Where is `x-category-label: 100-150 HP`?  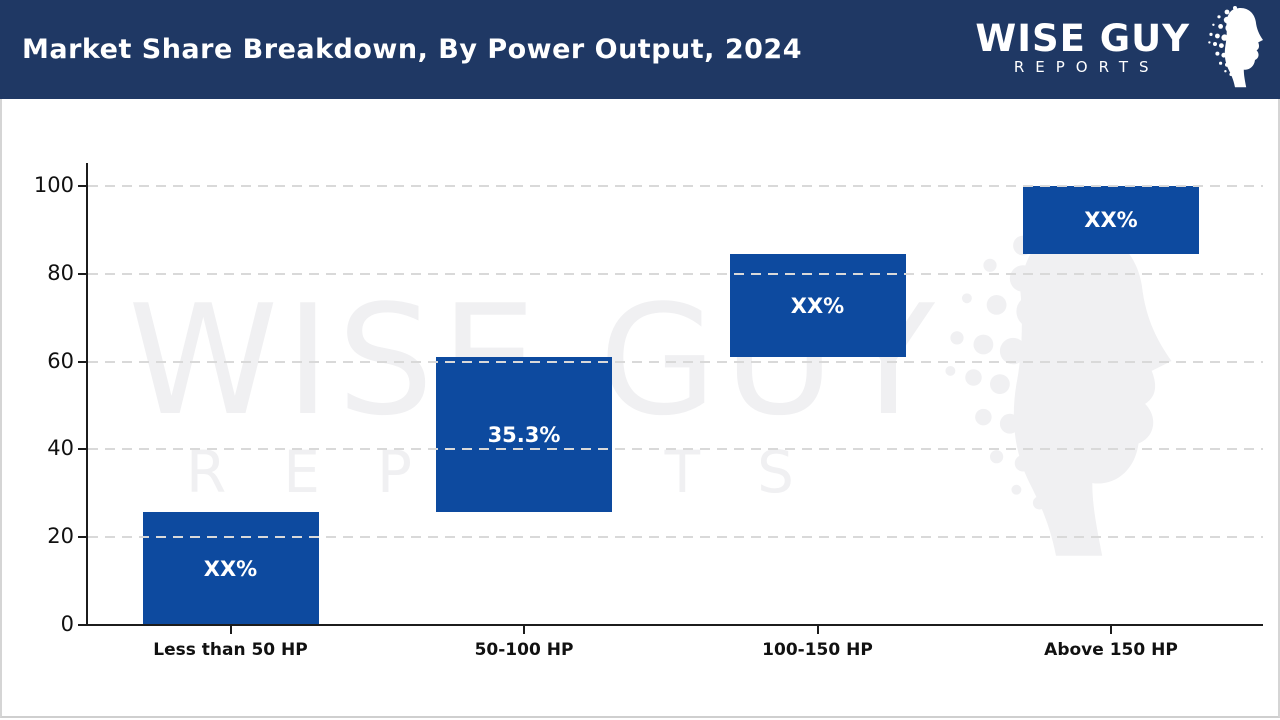
x-category-label: 100-150 HP is located at coordinates (817, 650).